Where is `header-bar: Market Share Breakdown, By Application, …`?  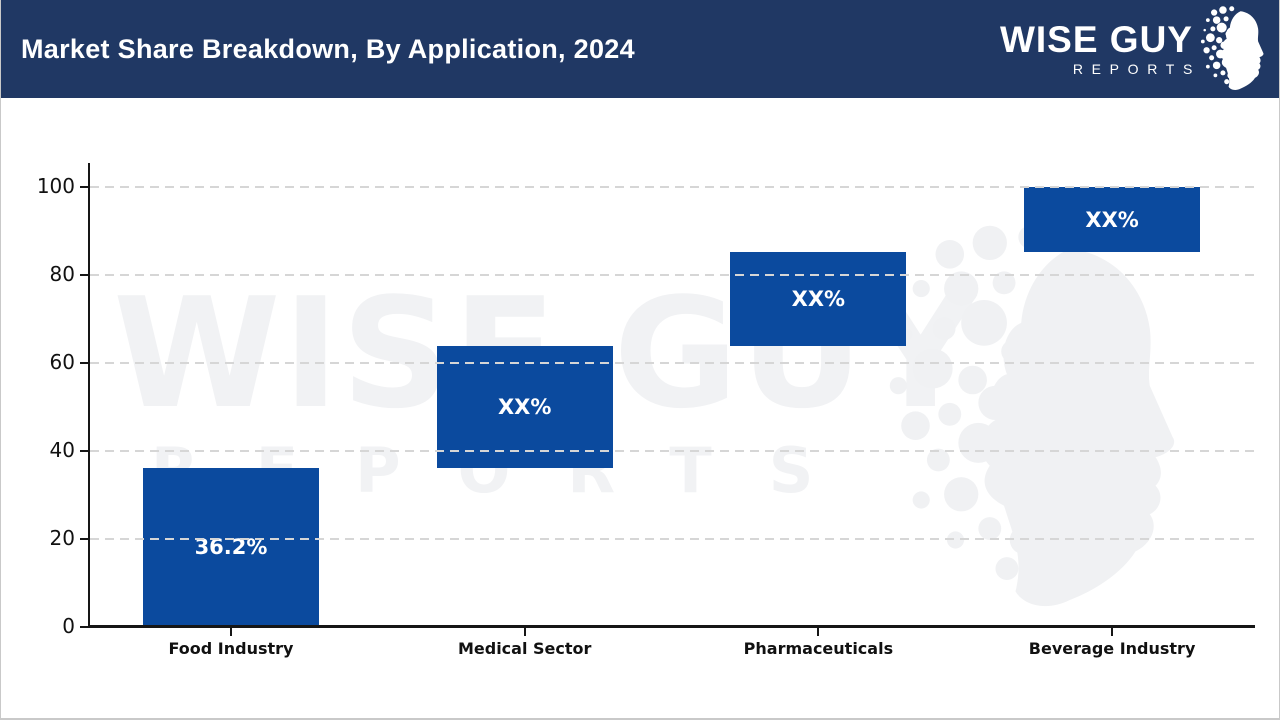 header-bar: Market Share Breakdown, By Application, … is located at coordinates (640, 49).